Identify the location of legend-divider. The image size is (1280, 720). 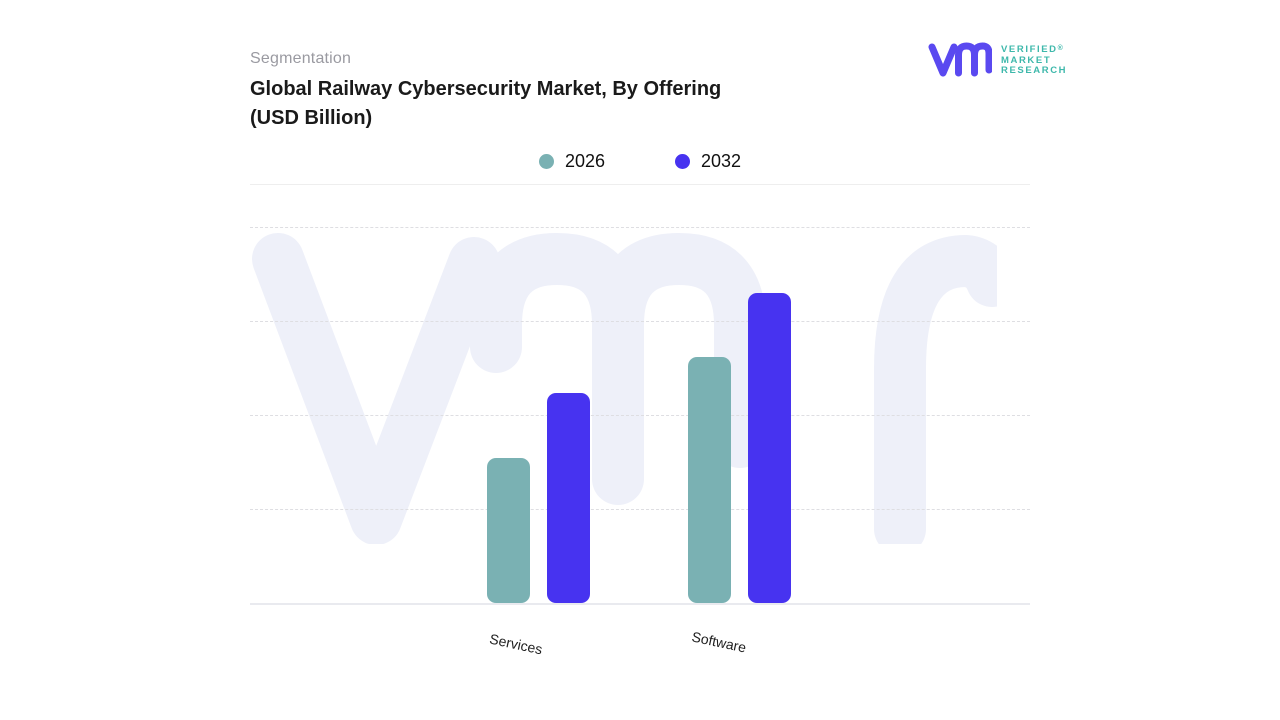
(640, 184).